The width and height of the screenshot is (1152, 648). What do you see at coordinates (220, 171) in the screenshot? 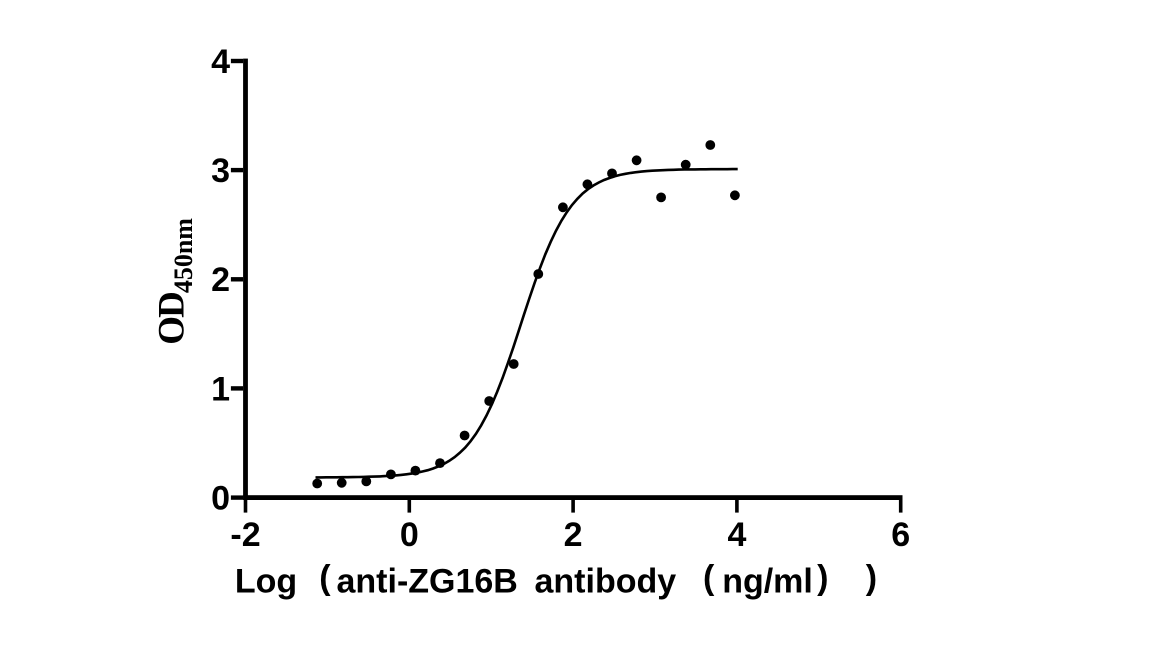
I see `svg-text: 3` at bounding box center [220, 171].